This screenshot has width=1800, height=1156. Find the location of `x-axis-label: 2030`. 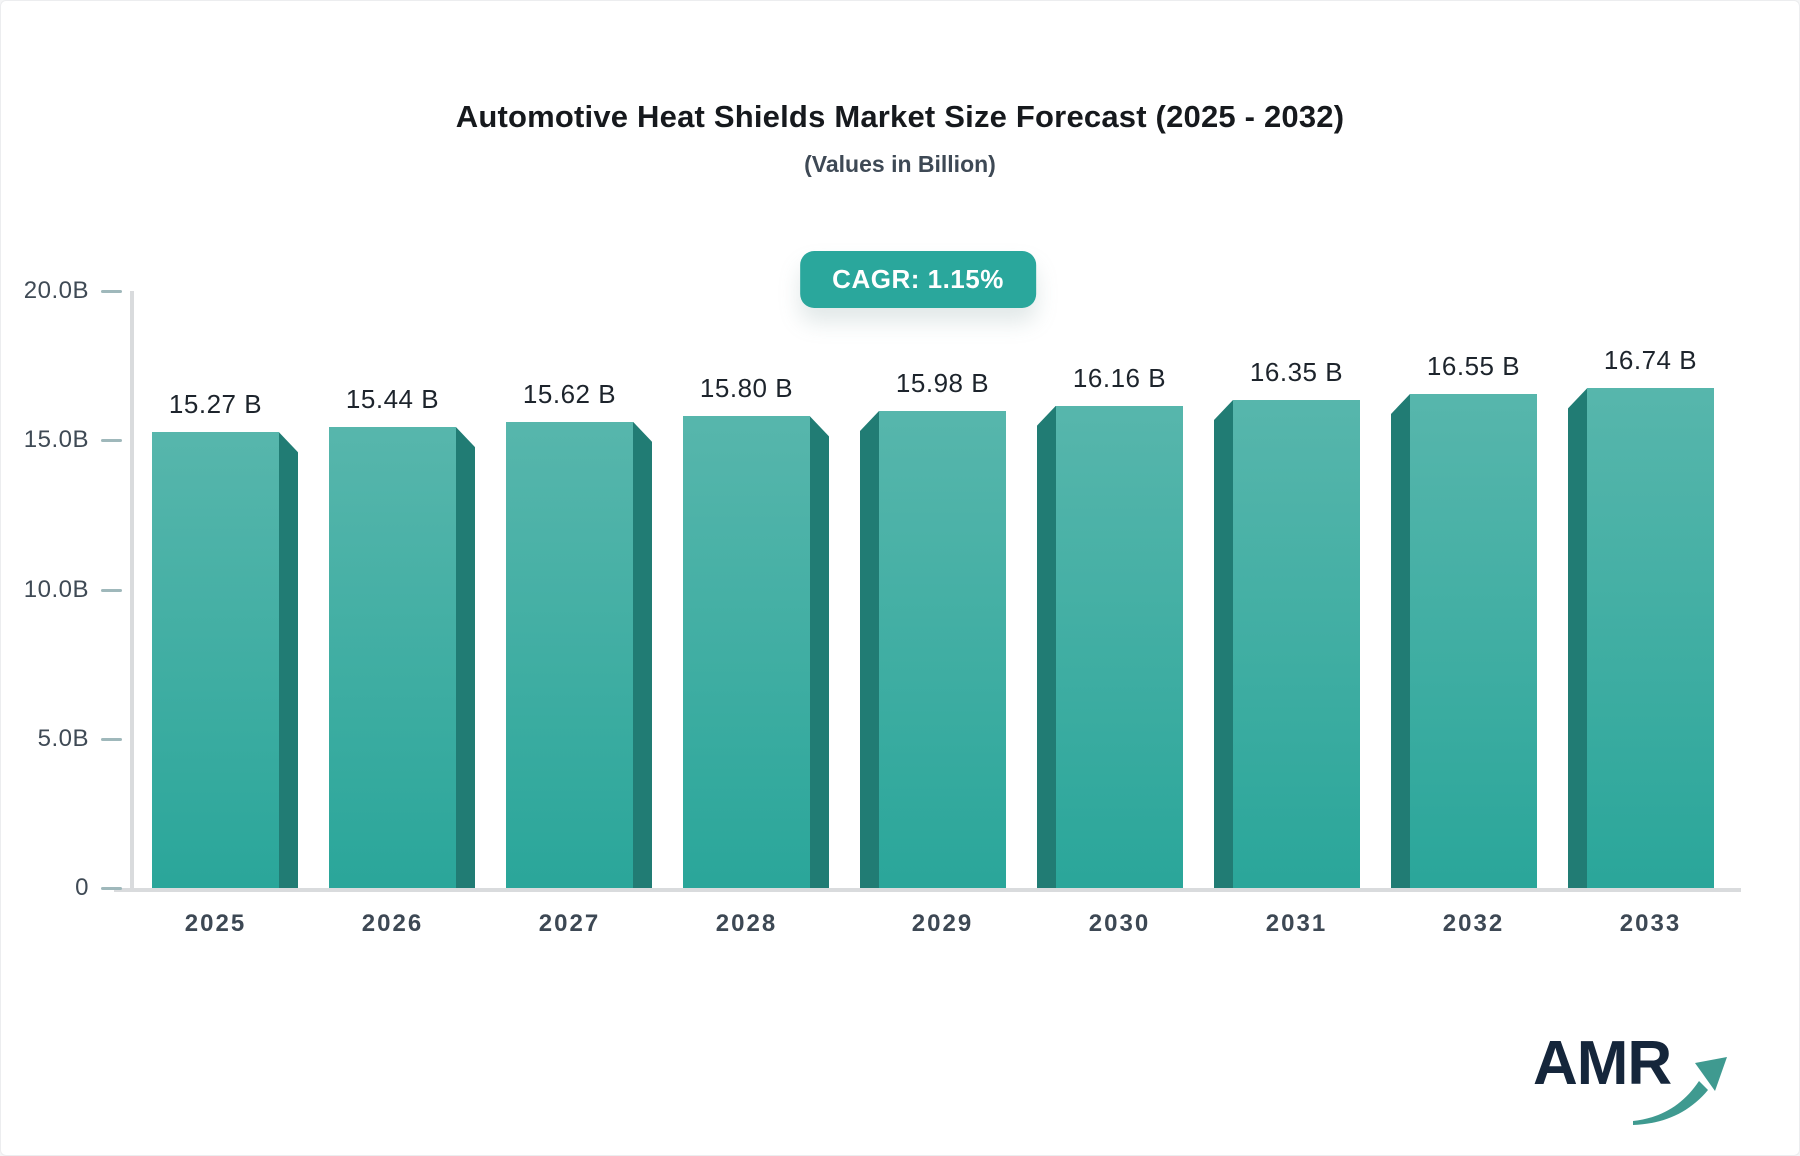

x-axis-label: 2030 is located at coordinates (1119, 923).